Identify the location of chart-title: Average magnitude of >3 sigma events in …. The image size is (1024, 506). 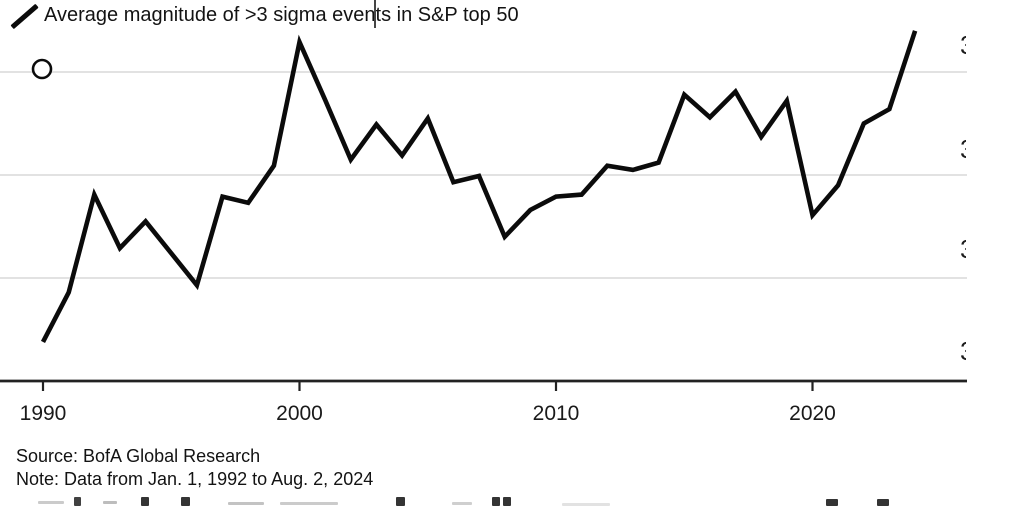
(281, 15).